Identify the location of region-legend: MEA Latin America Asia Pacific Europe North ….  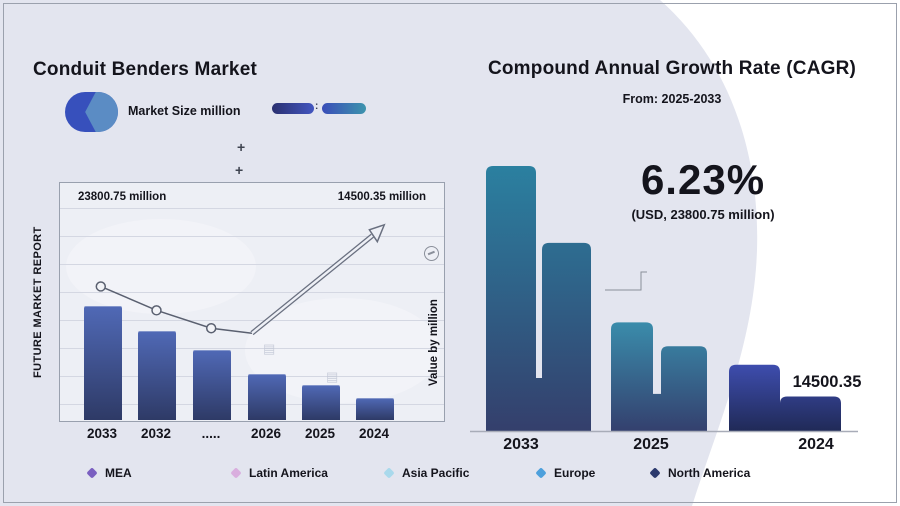
(450, 477).